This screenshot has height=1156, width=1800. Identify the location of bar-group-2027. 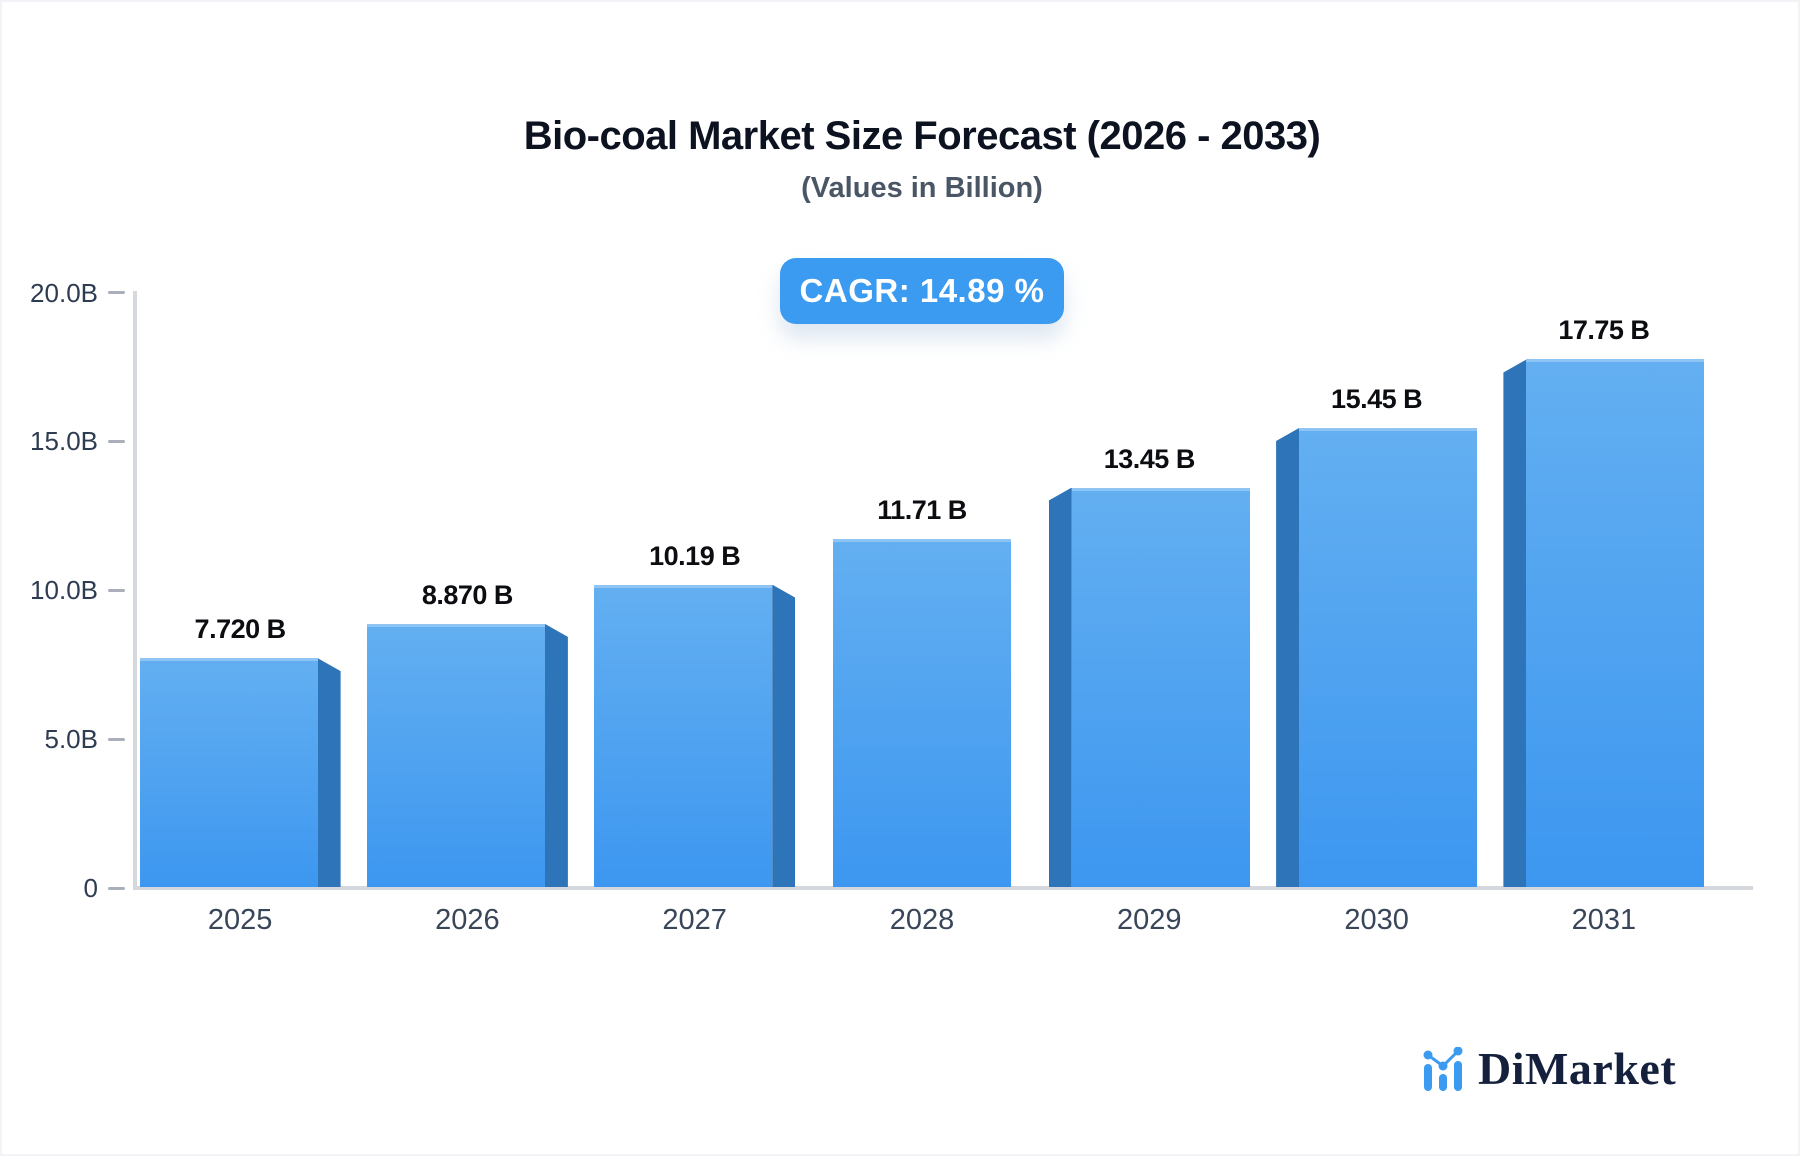
(695, 735).